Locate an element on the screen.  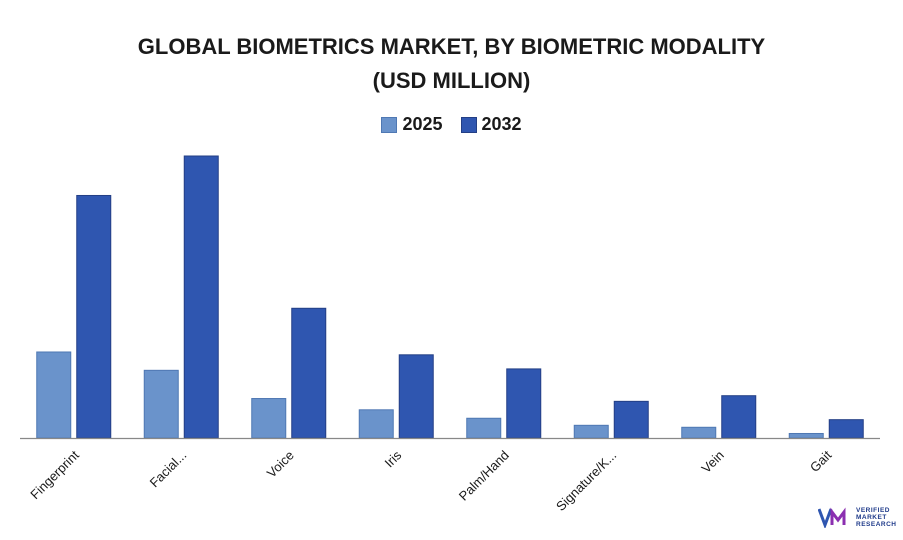
bar-2032-fingerprint is located at coordinates (94, 316).